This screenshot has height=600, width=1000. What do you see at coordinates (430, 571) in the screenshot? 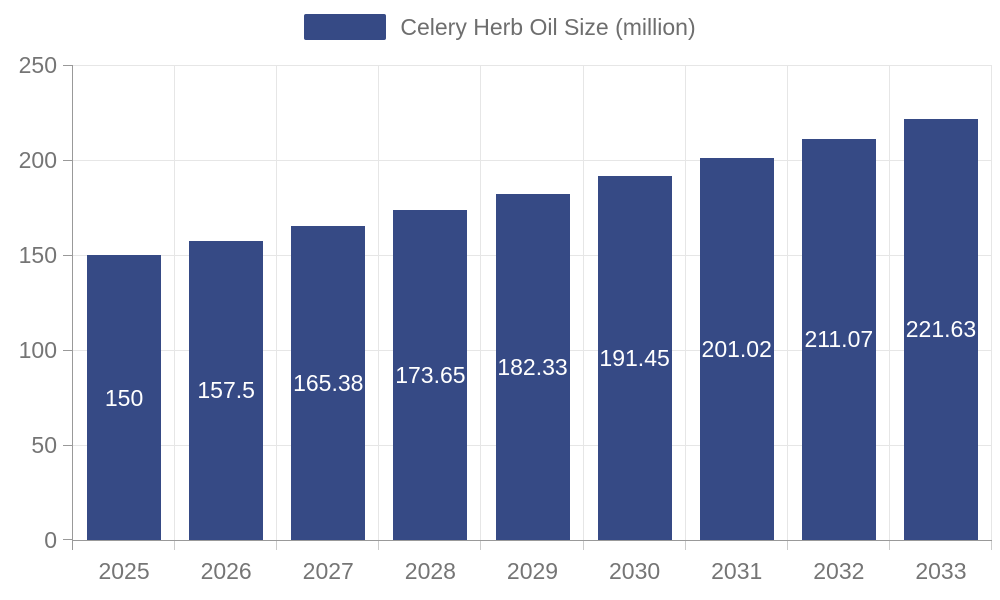
I see `x-axis-label: 2028` at bounding box center [430, 571].